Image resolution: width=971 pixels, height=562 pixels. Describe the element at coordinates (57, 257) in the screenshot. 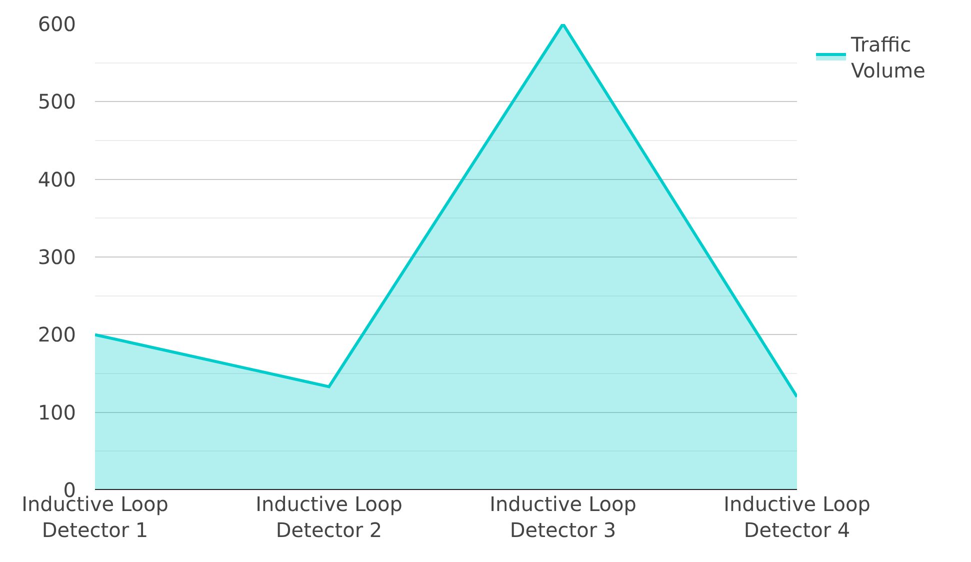

I see `y-tick-label: 300` at that location.